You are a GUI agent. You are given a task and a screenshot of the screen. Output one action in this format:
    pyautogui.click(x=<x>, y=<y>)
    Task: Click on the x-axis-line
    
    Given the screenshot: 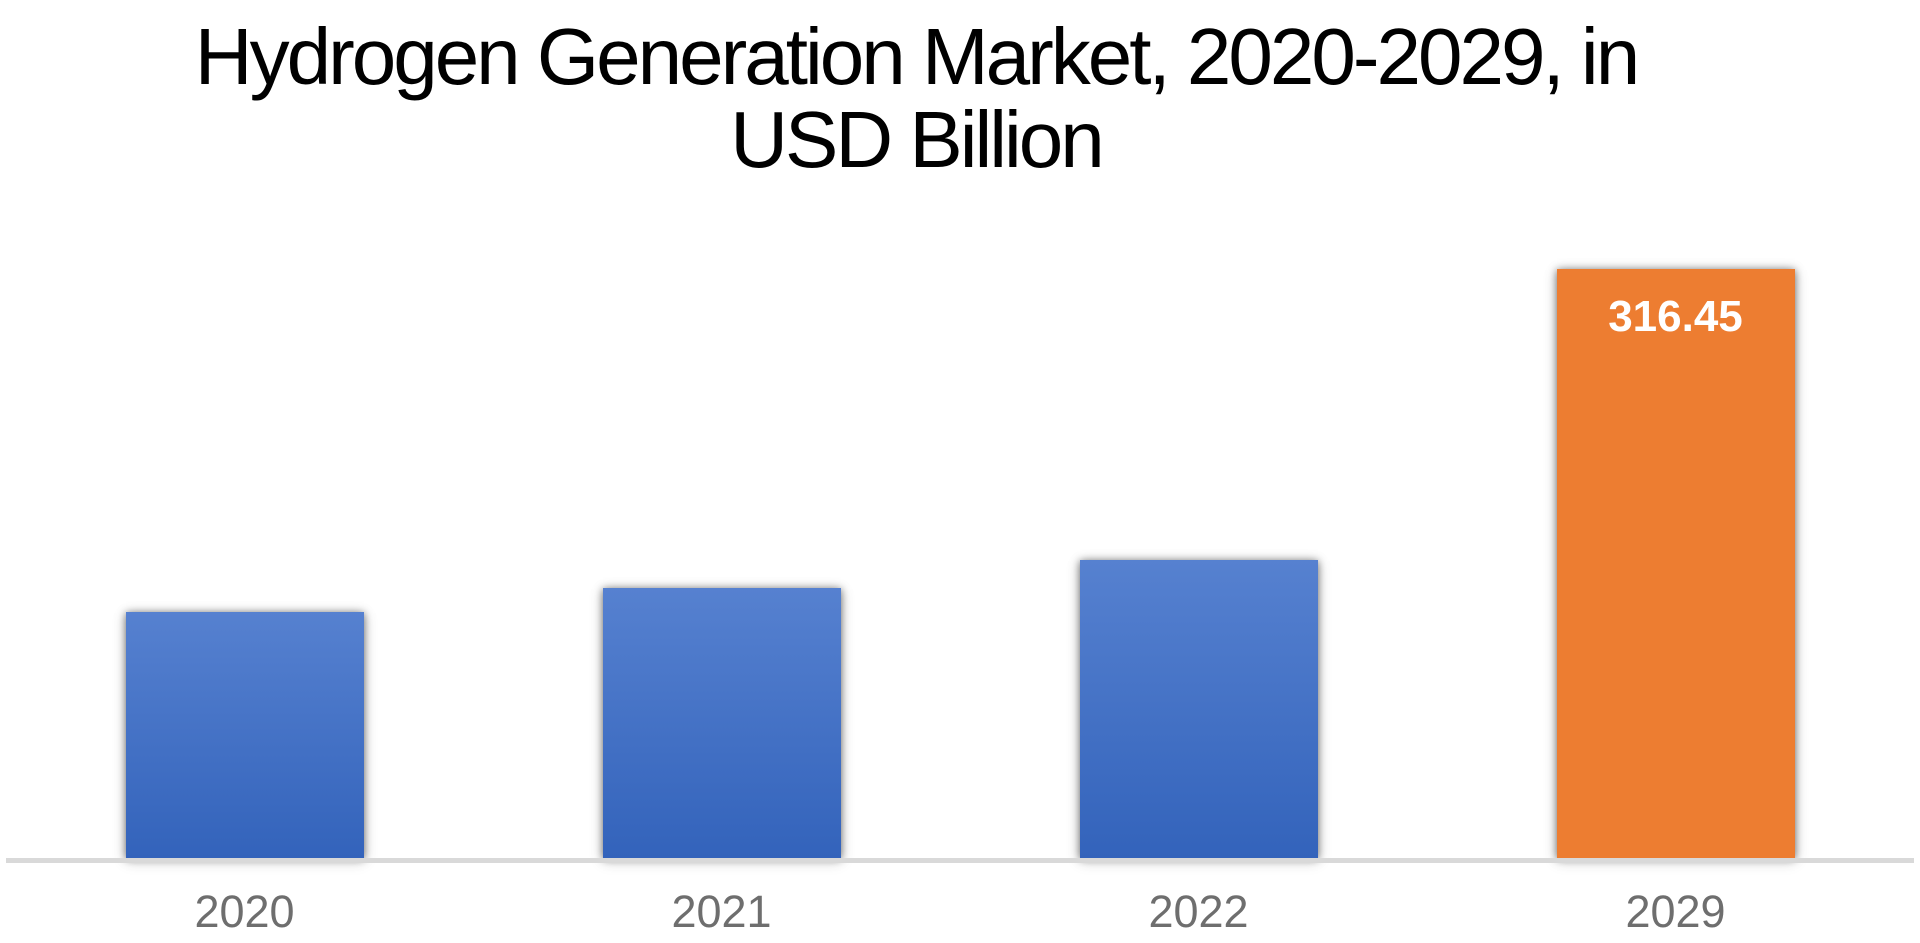 What is the action you would take?
    pyautogui.click(x=960, y=860)
    